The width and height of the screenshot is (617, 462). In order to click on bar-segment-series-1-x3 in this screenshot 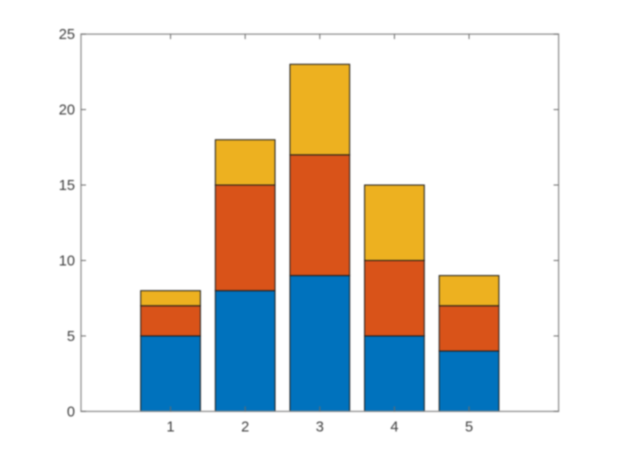, I will do `click(320, 343)`.